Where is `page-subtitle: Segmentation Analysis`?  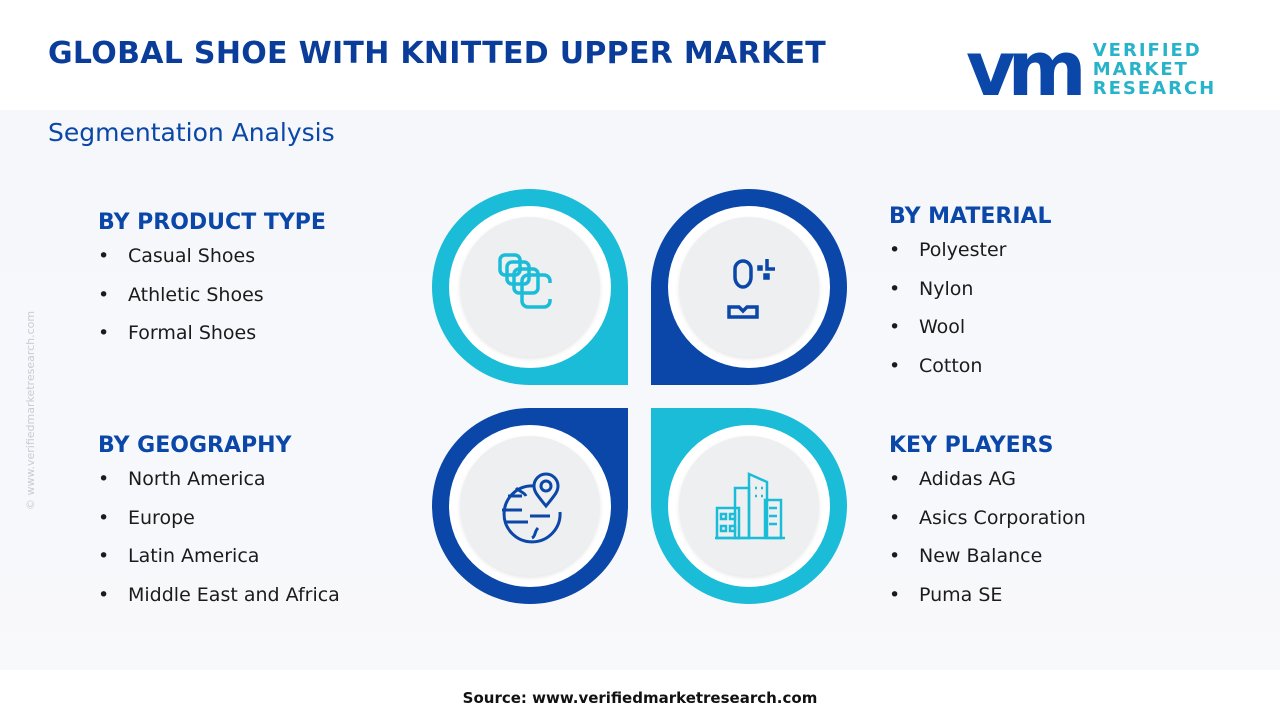 page-subtitle: Segmentation Analysis is located at coordinates (191, 132).